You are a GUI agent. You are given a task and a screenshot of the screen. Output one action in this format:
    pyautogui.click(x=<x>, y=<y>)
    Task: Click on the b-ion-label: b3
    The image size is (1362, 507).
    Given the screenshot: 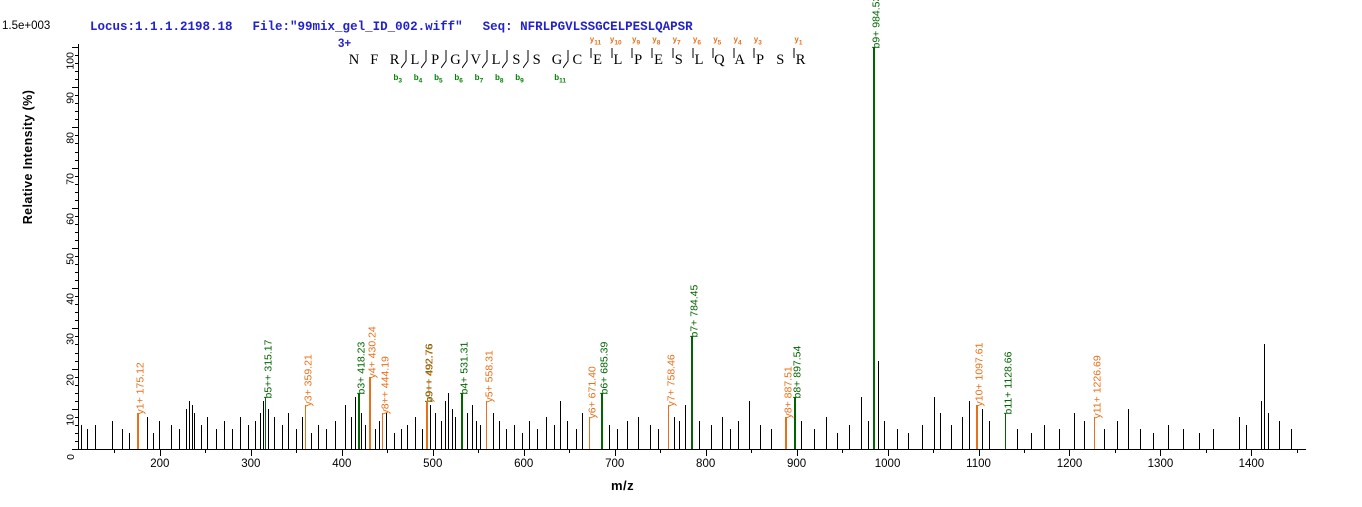 What is the action you would take?
    pyautogui.click(x=398, y=79)
    